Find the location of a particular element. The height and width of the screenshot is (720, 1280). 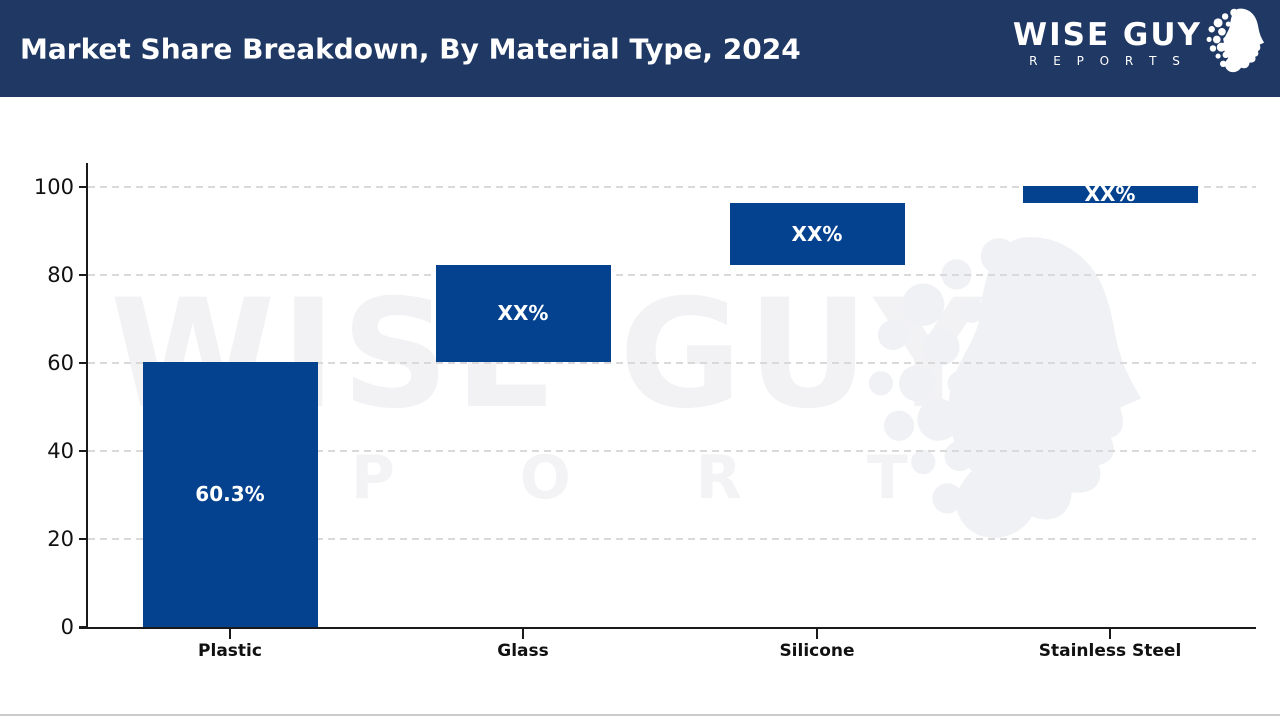

watermark-head-icon is located at coordinates (1005, 387).